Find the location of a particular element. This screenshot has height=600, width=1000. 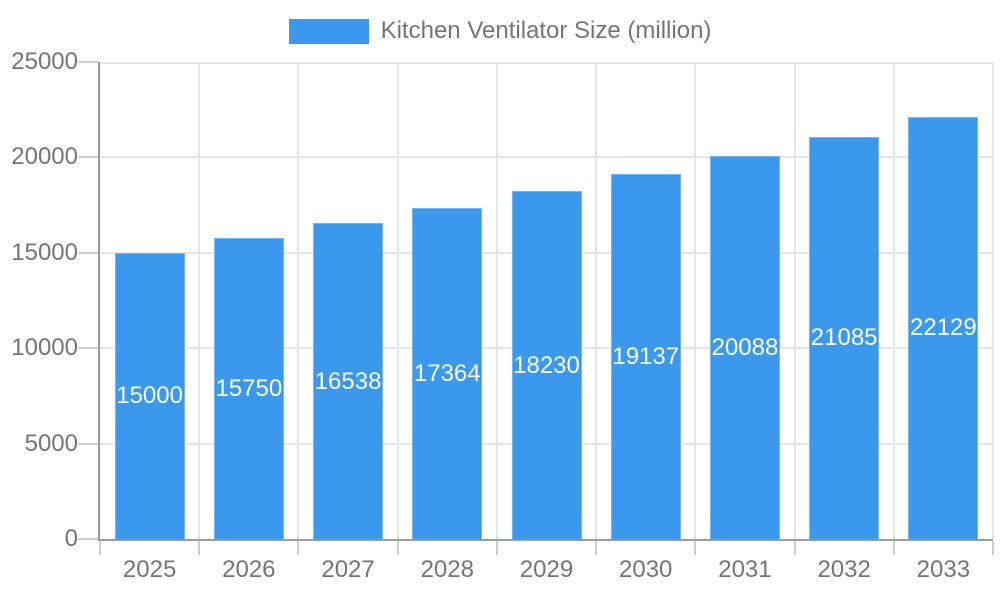

bar-value-label: 18230 is located at coordinates (546, 365).